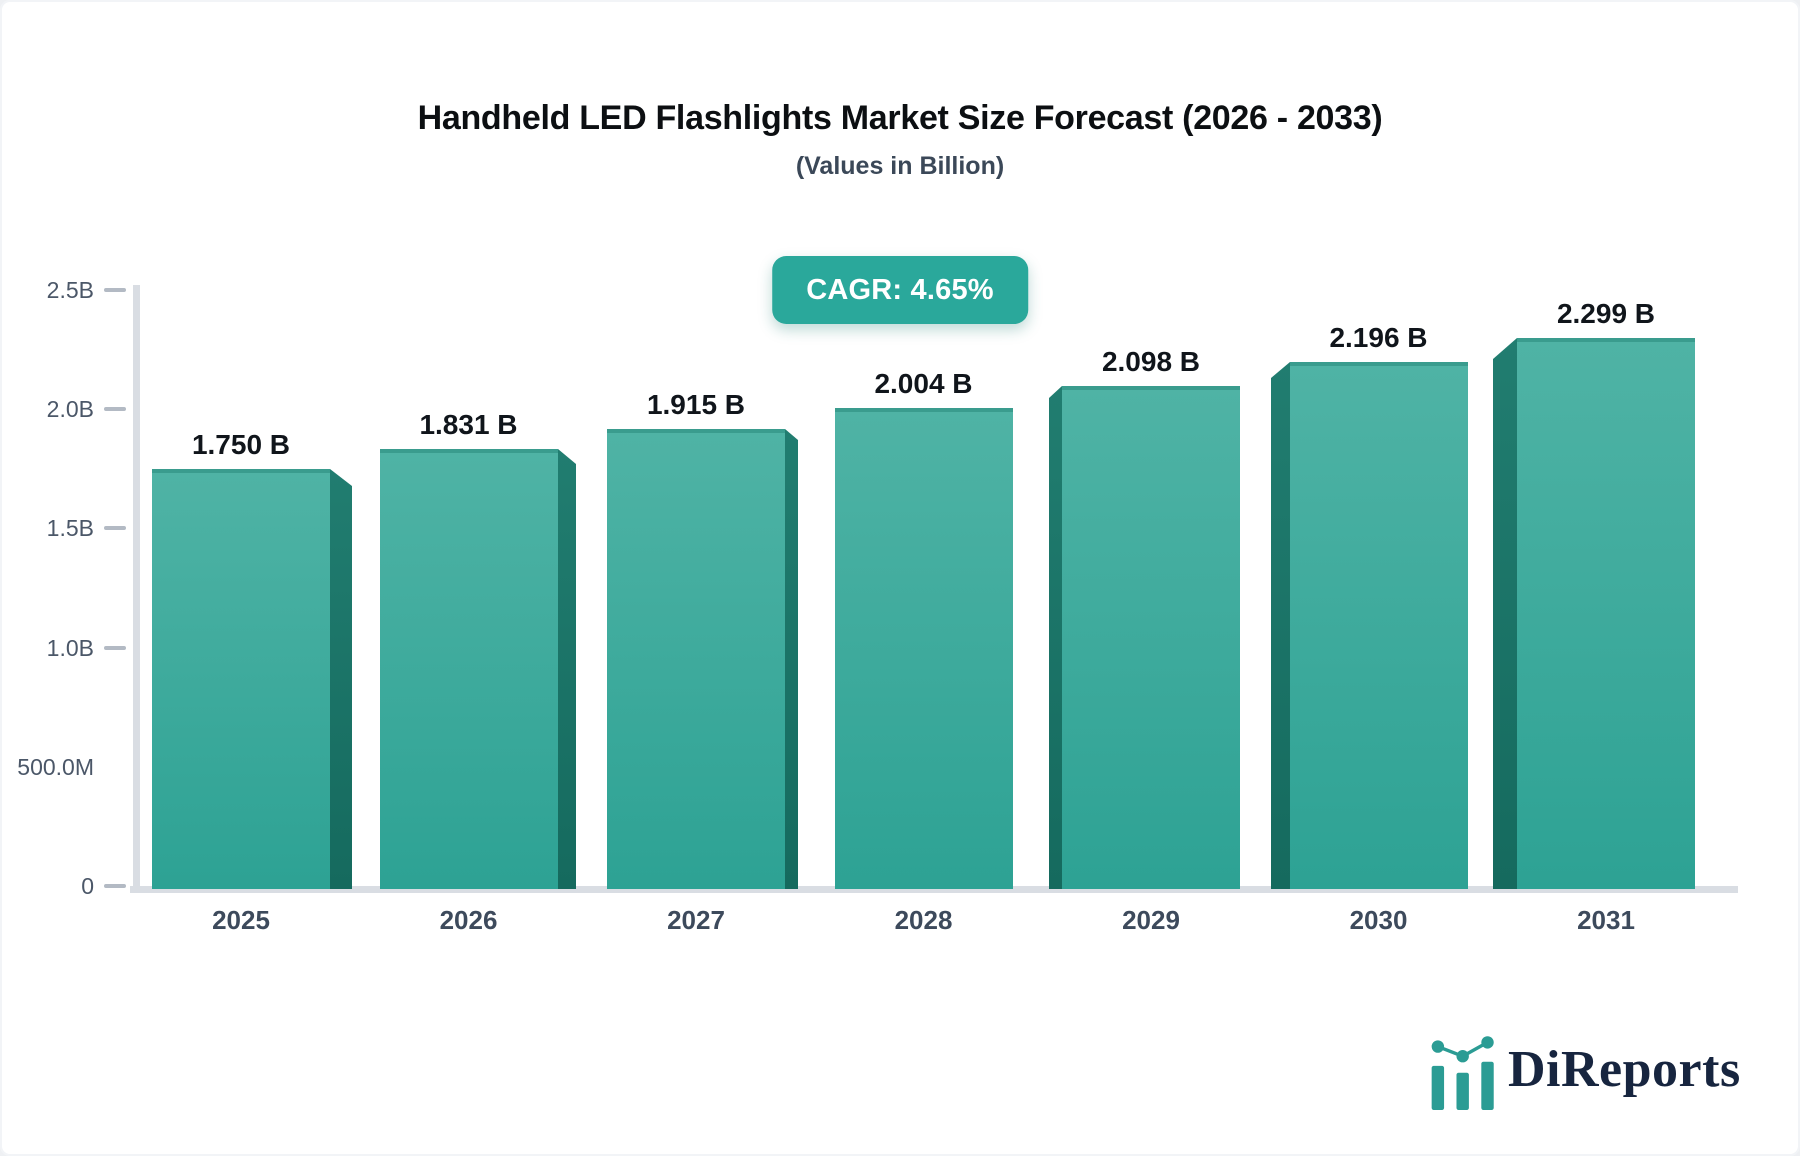  Describe the element at coordinates (1624, 1069) in the screenshot. I see `logo-text: DiReports` at that location.